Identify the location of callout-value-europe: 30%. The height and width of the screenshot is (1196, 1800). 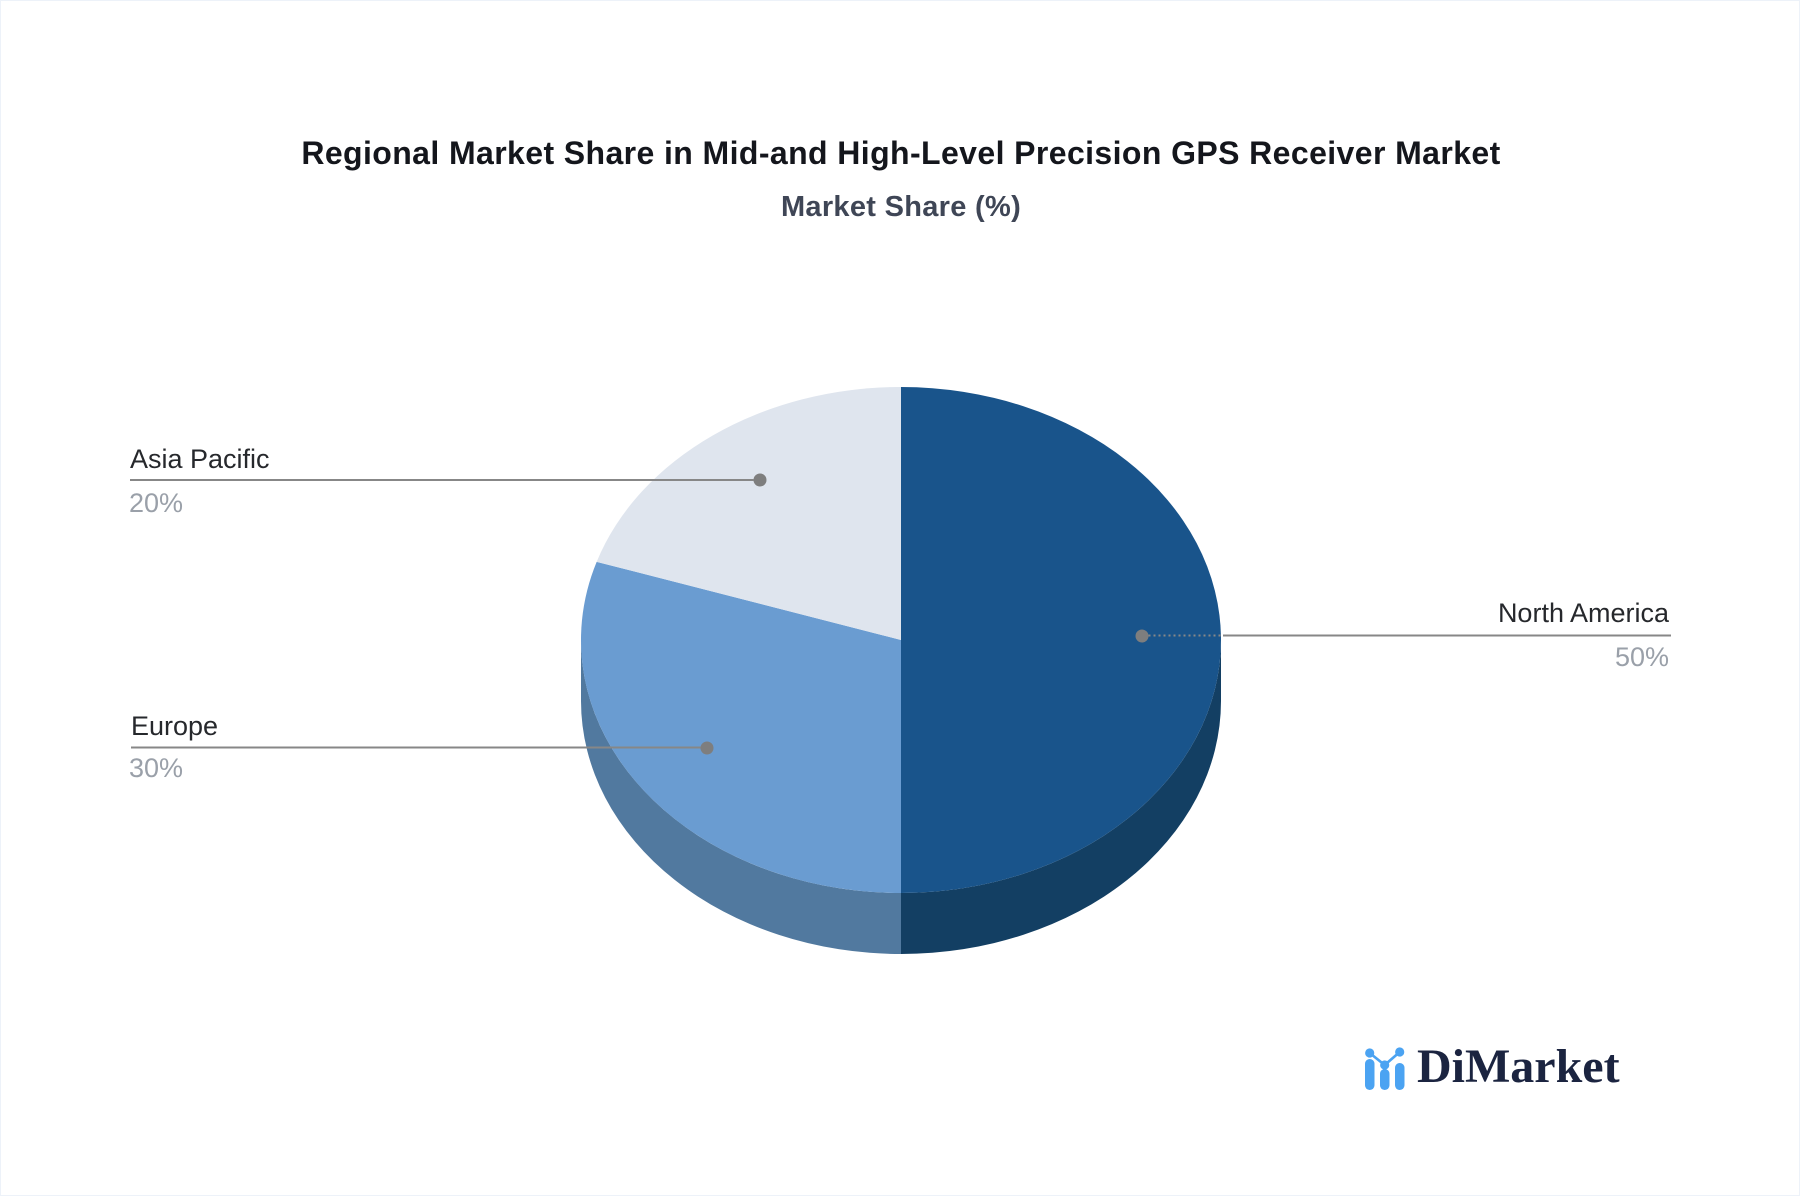
(156, 768).